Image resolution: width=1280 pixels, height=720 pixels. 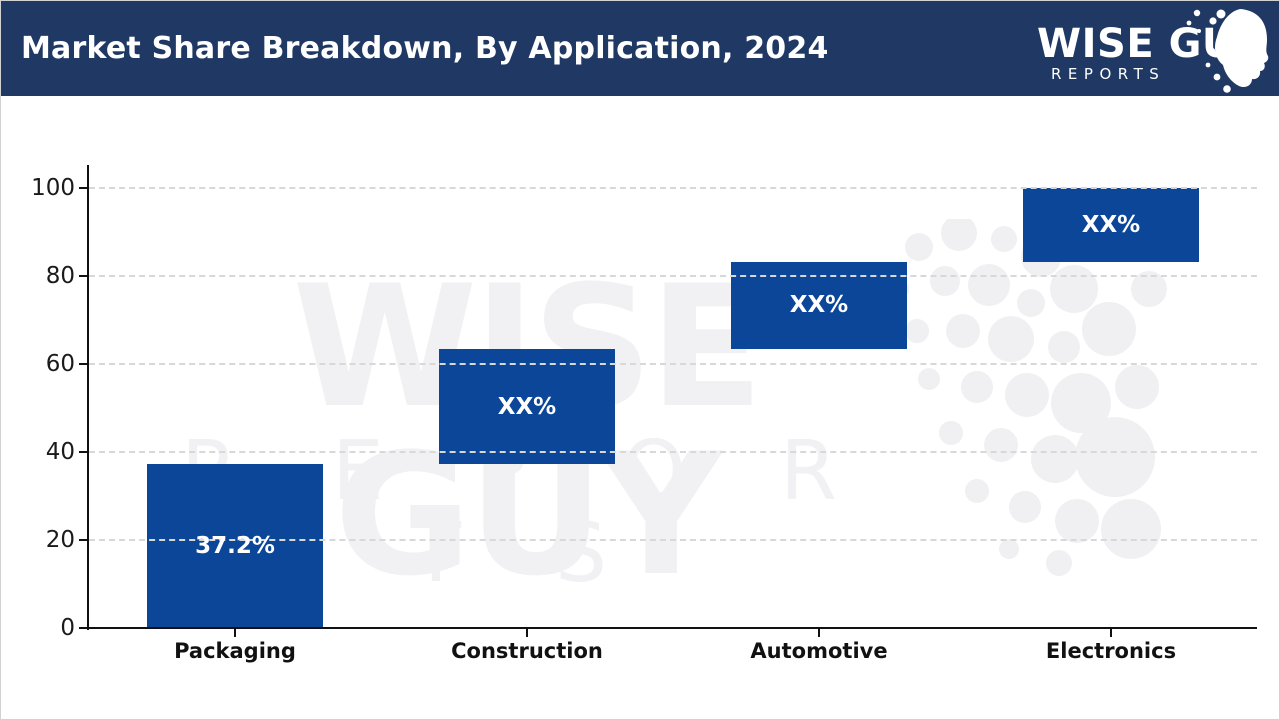 I want to click on x-axis-category-label: Automotive, so click(x=819, y=651).